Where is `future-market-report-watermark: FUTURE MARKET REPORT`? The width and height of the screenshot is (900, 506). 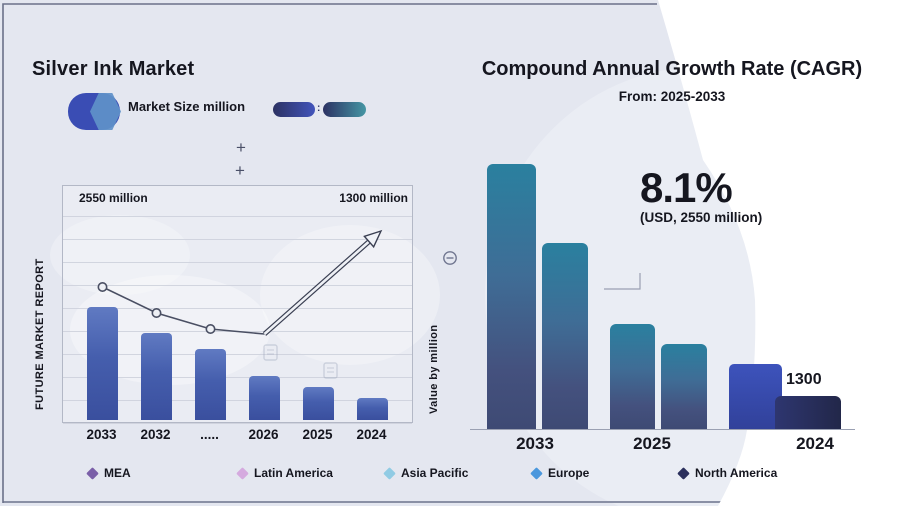 future-market-report-watermark: FUTURE MARKET REPORT is located at coordinates (40, 334).